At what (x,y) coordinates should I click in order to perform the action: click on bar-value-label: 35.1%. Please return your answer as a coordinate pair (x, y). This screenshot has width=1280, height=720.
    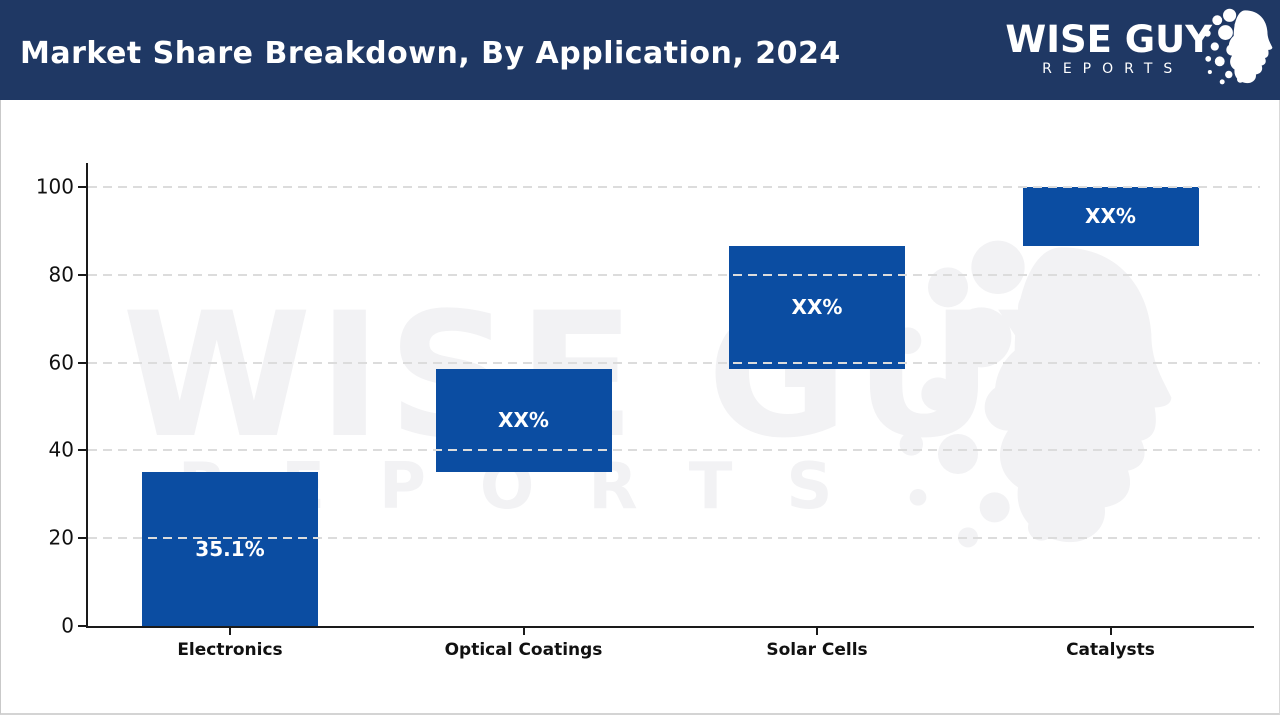
    Looking at the image, I should click on (230, 548).